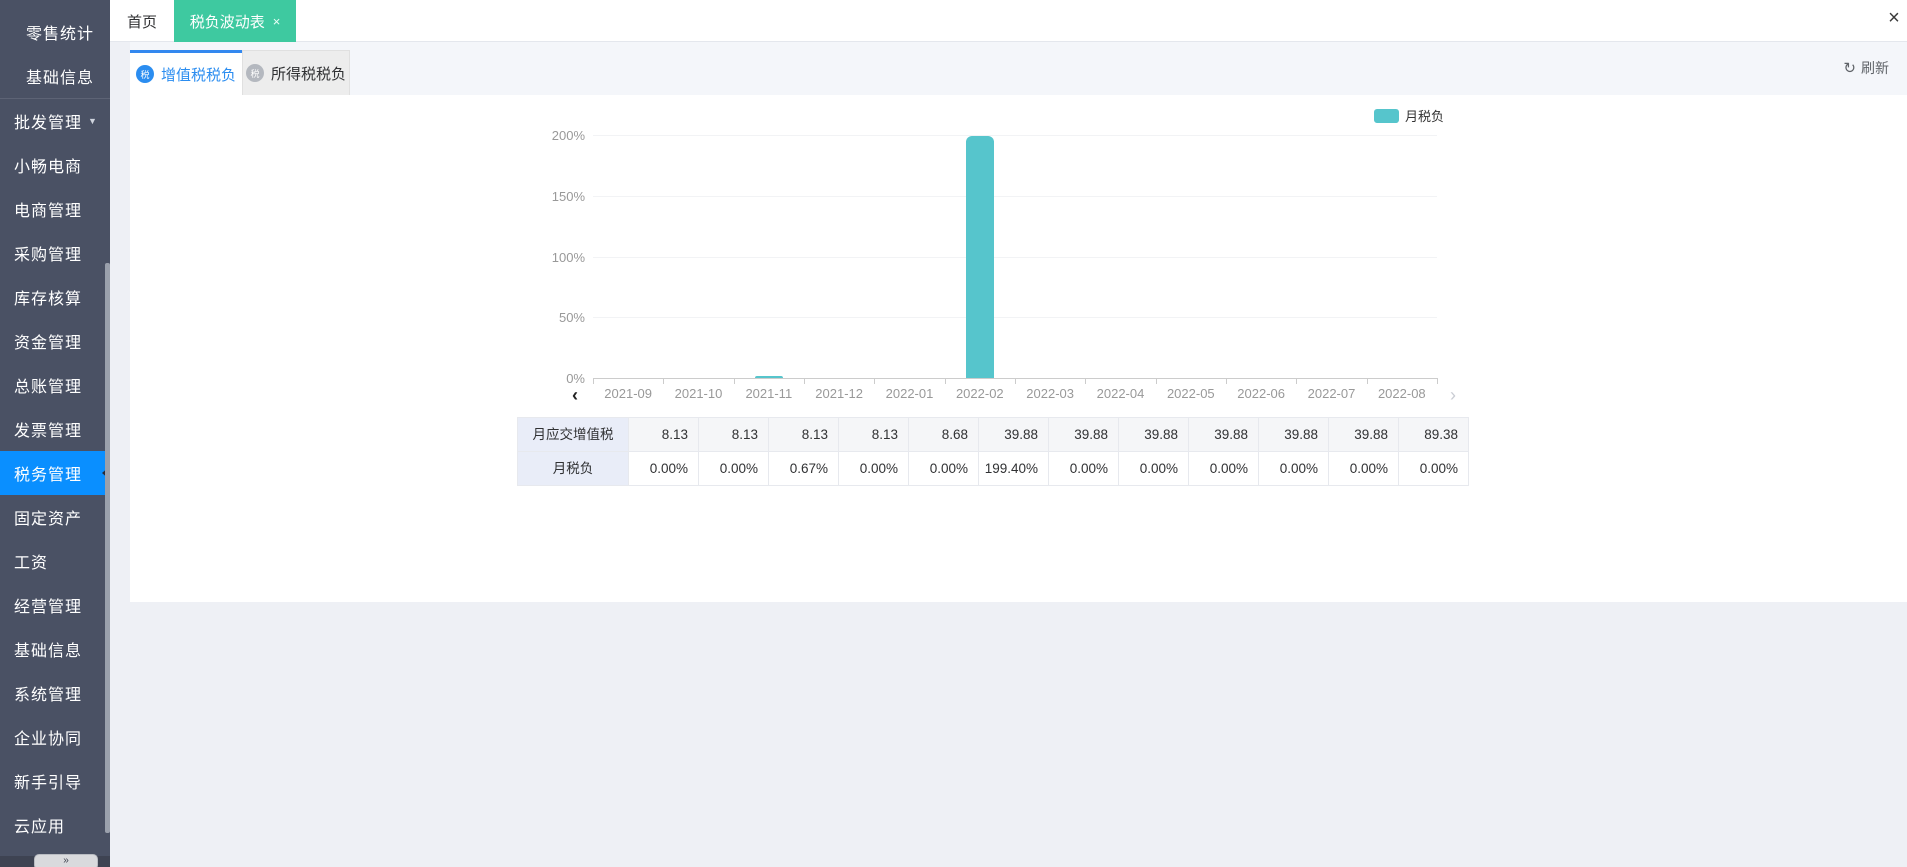  What do you see at coordinates (40, 827) in the screenshot?
I see `sidebar-item-label: 云应用` at bounding box center [40, 827].